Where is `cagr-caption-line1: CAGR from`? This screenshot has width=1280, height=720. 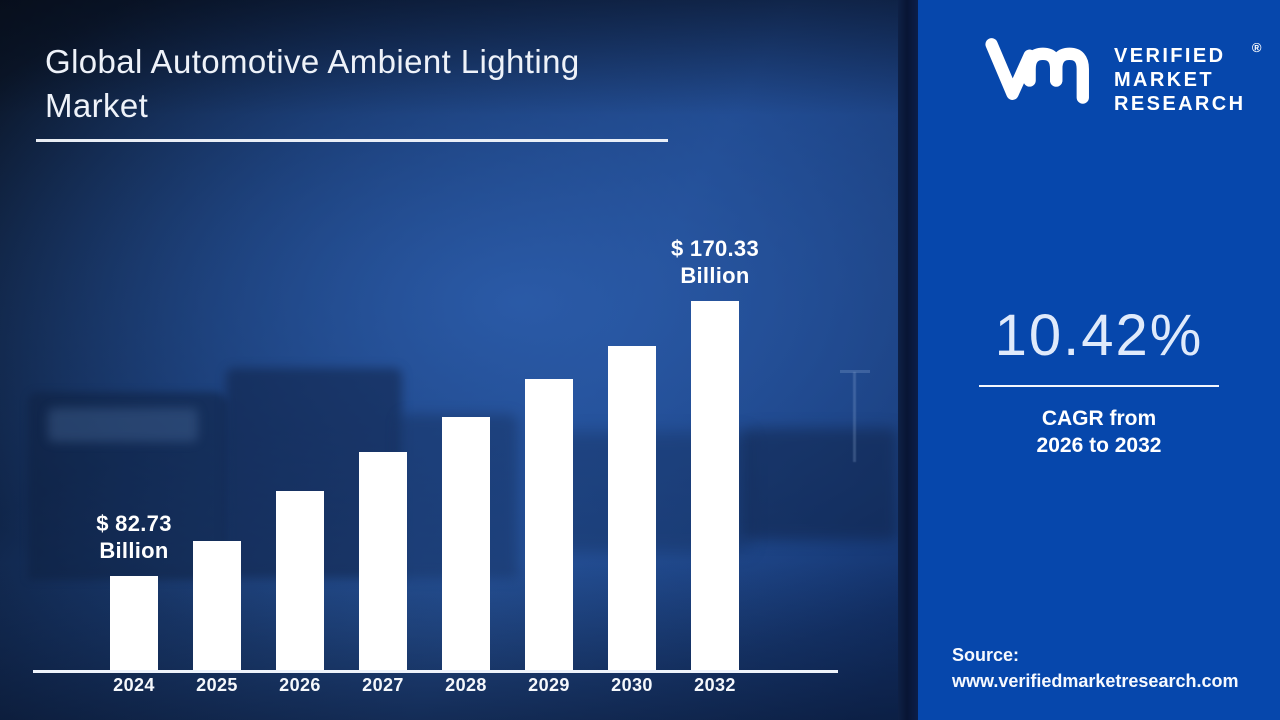
cagr-caption-line1: CAGR from is located at coordinates (1099, 418).